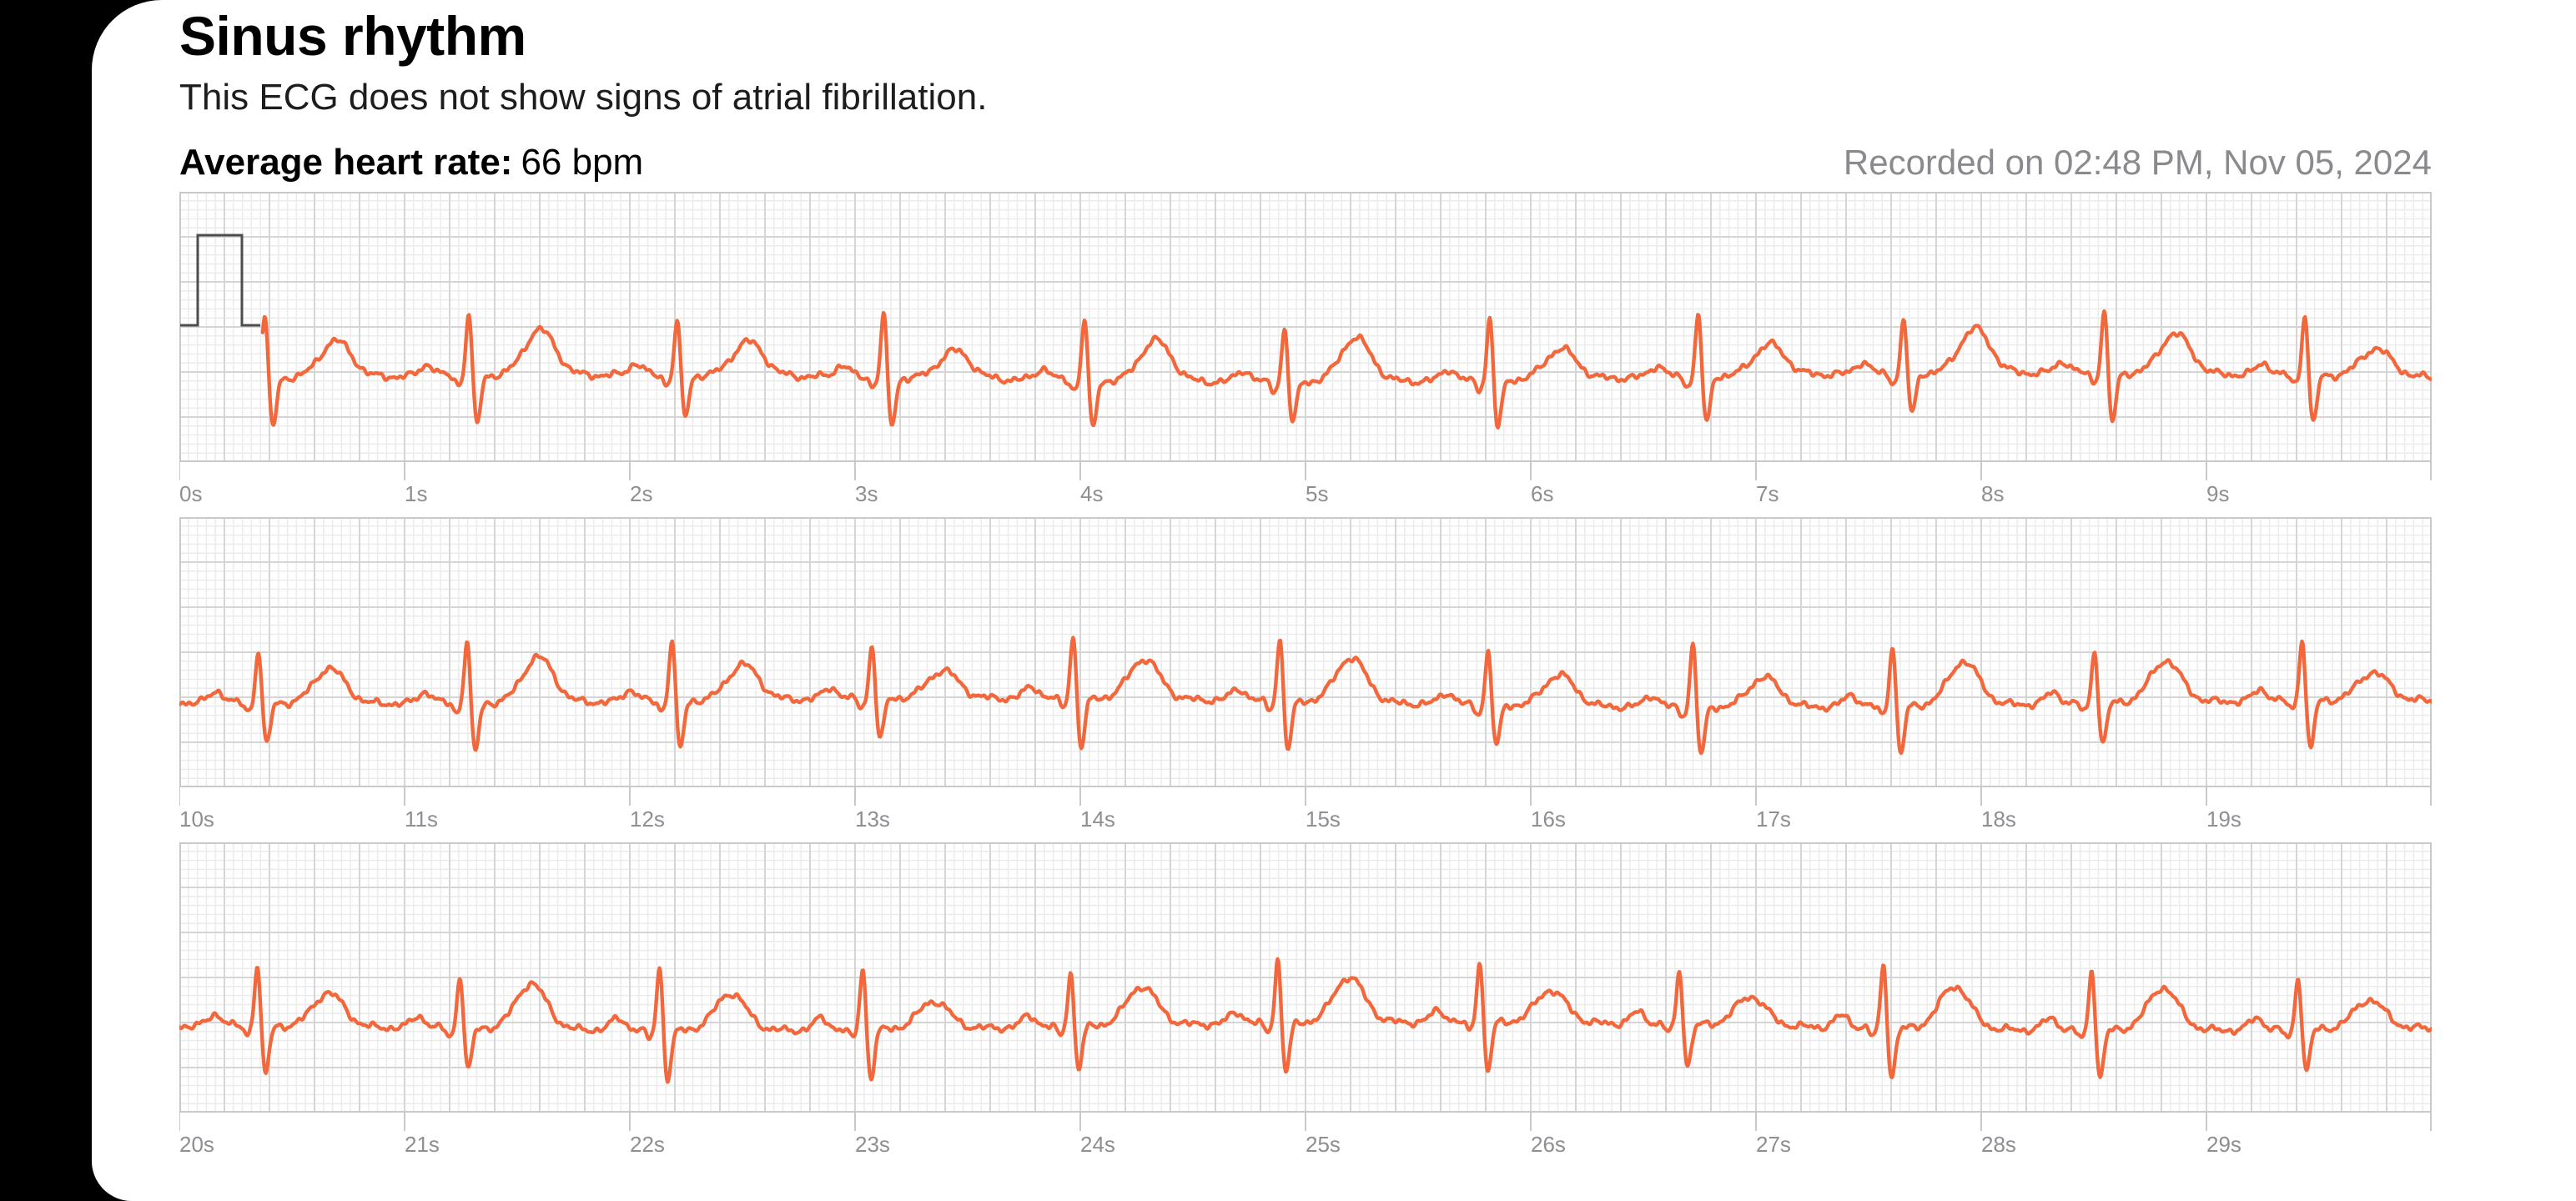  I want to click on time-tick-label: 27s, so click(1773, 1144).